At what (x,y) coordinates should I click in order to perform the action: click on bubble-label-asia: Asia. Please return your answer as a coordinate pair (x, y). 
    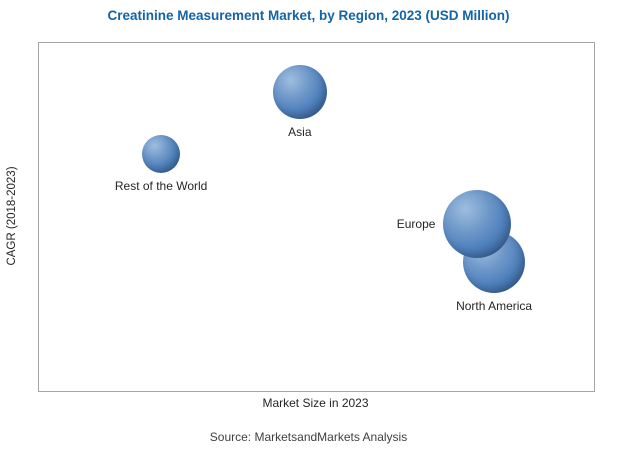
    Looking at the image, I should click on (300, 131).